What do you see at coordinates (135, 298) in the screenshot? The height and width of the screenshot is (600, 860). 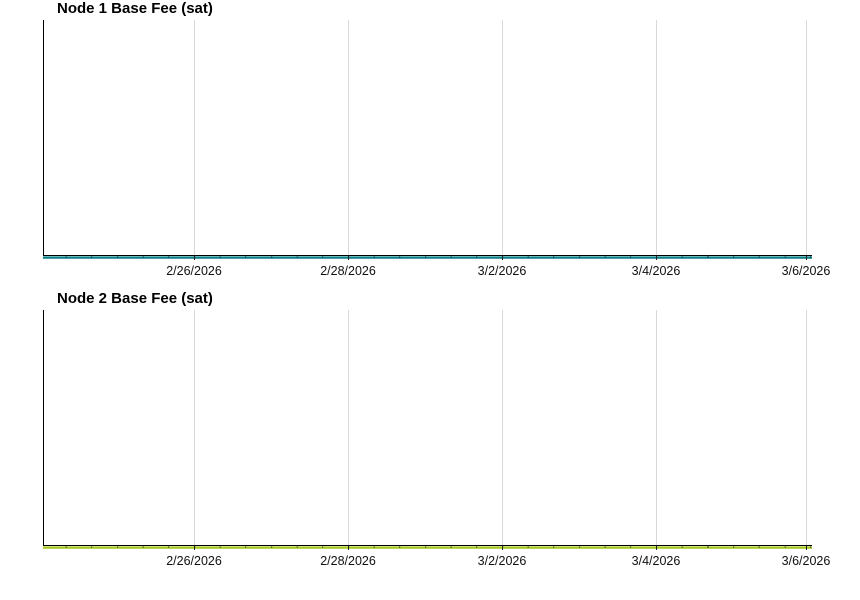 I see `chart-title: Node 2 Base Fee (sat)` at bounding box center [135, 298].